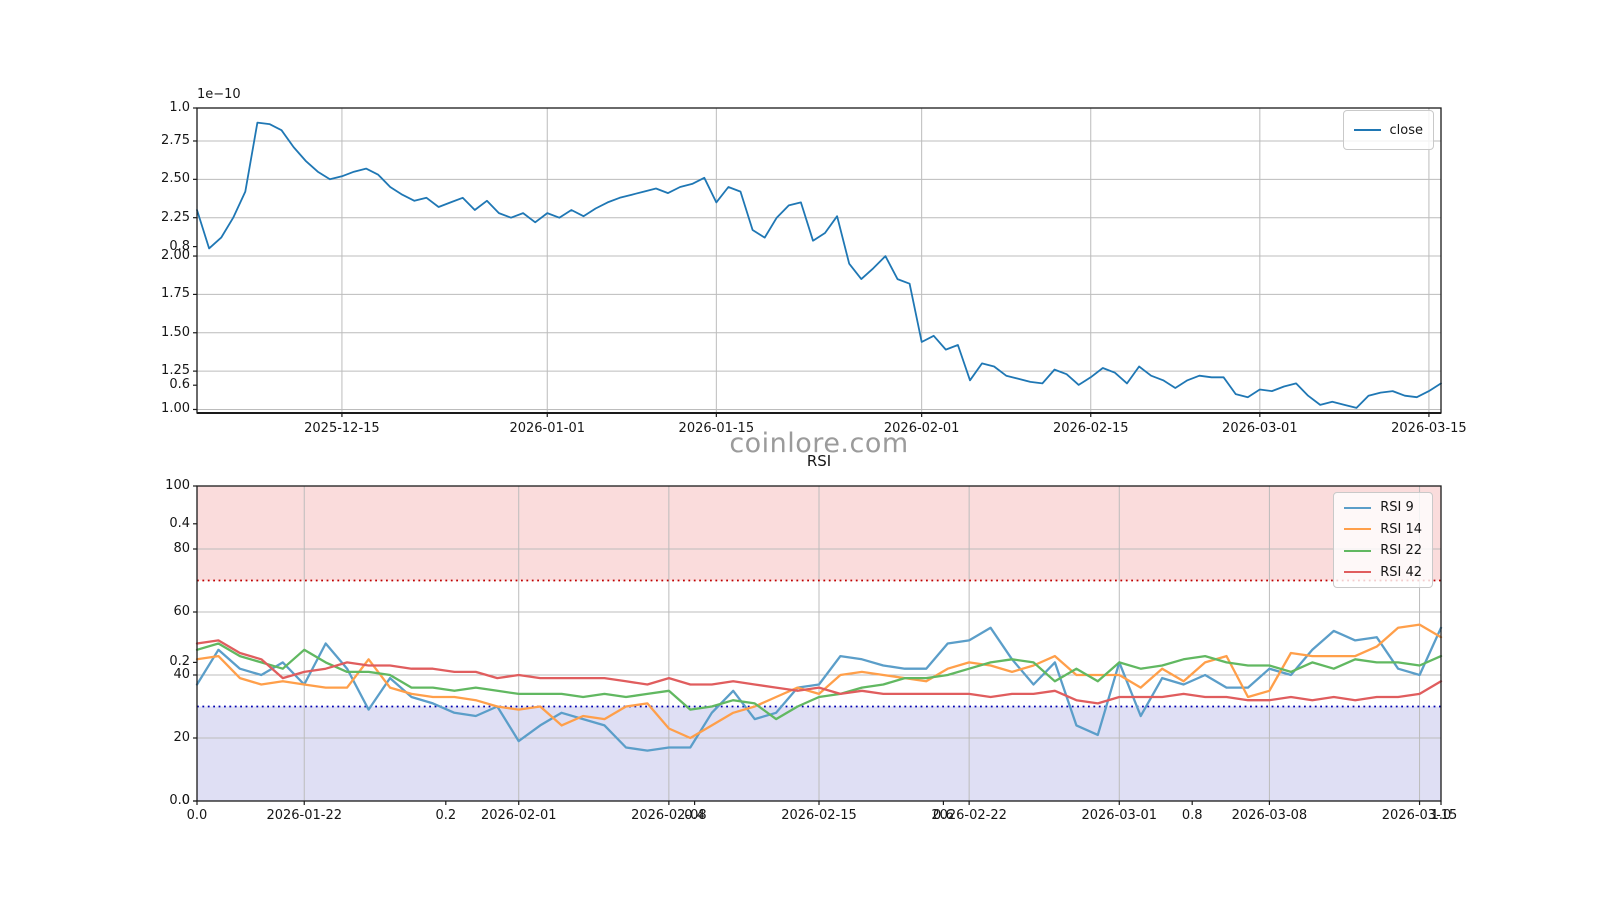 This screenshot has height=900, width=1600. I want to click on legend-row-rsi22: RSI 22, so click(1383, 551).